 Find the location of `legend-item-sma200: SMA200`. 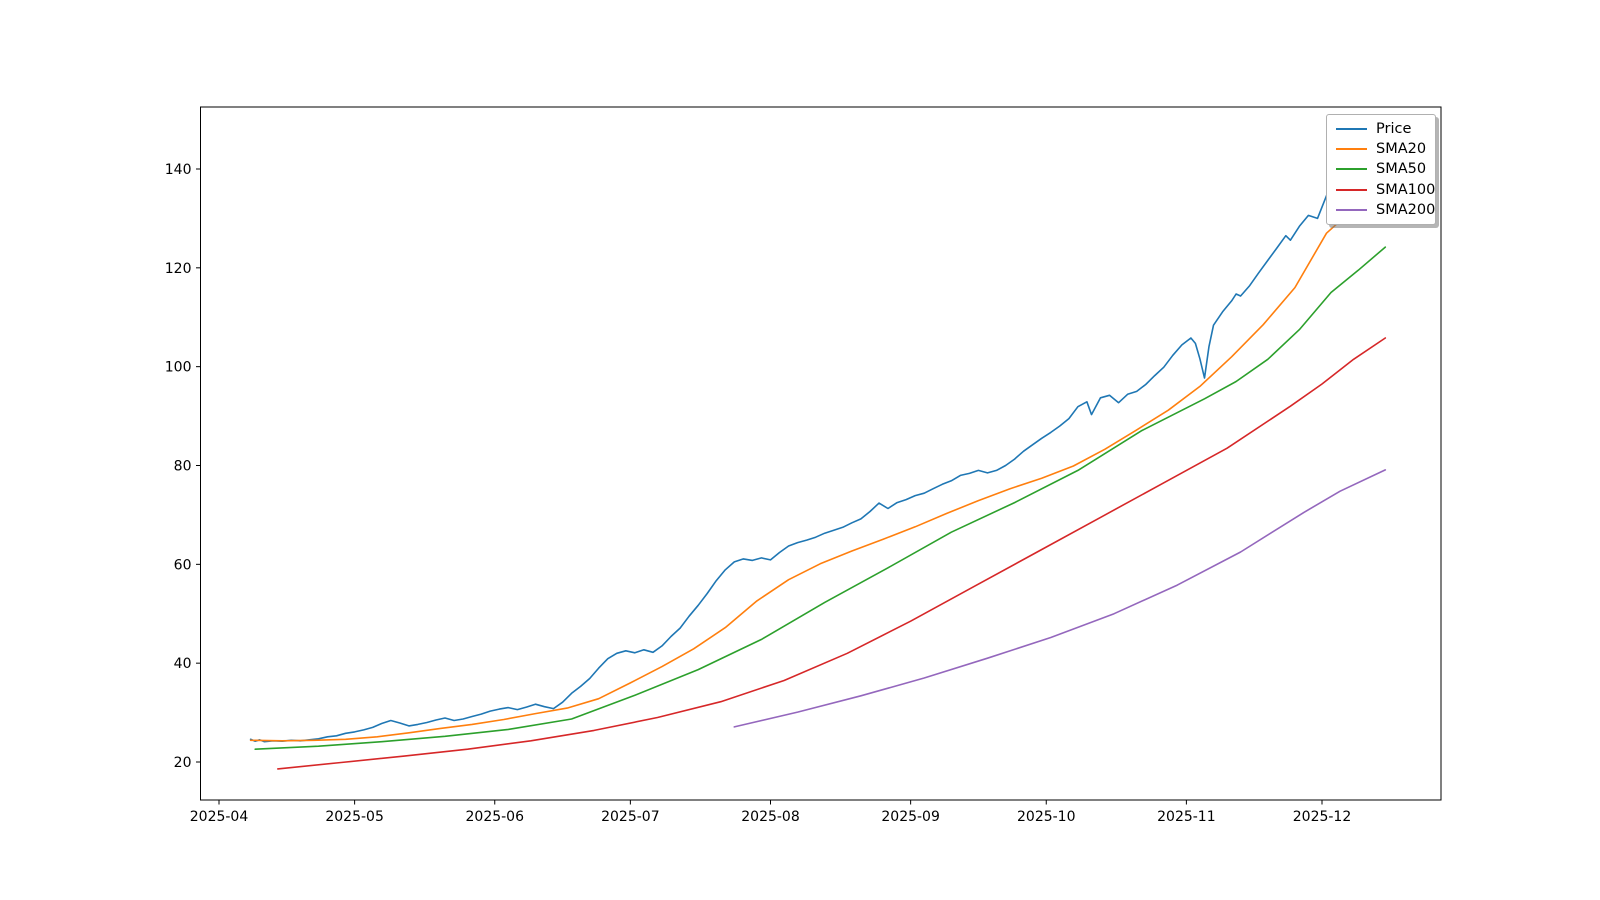

legend-item-sma200: SMA200 is located at coordinates (1385, 210).